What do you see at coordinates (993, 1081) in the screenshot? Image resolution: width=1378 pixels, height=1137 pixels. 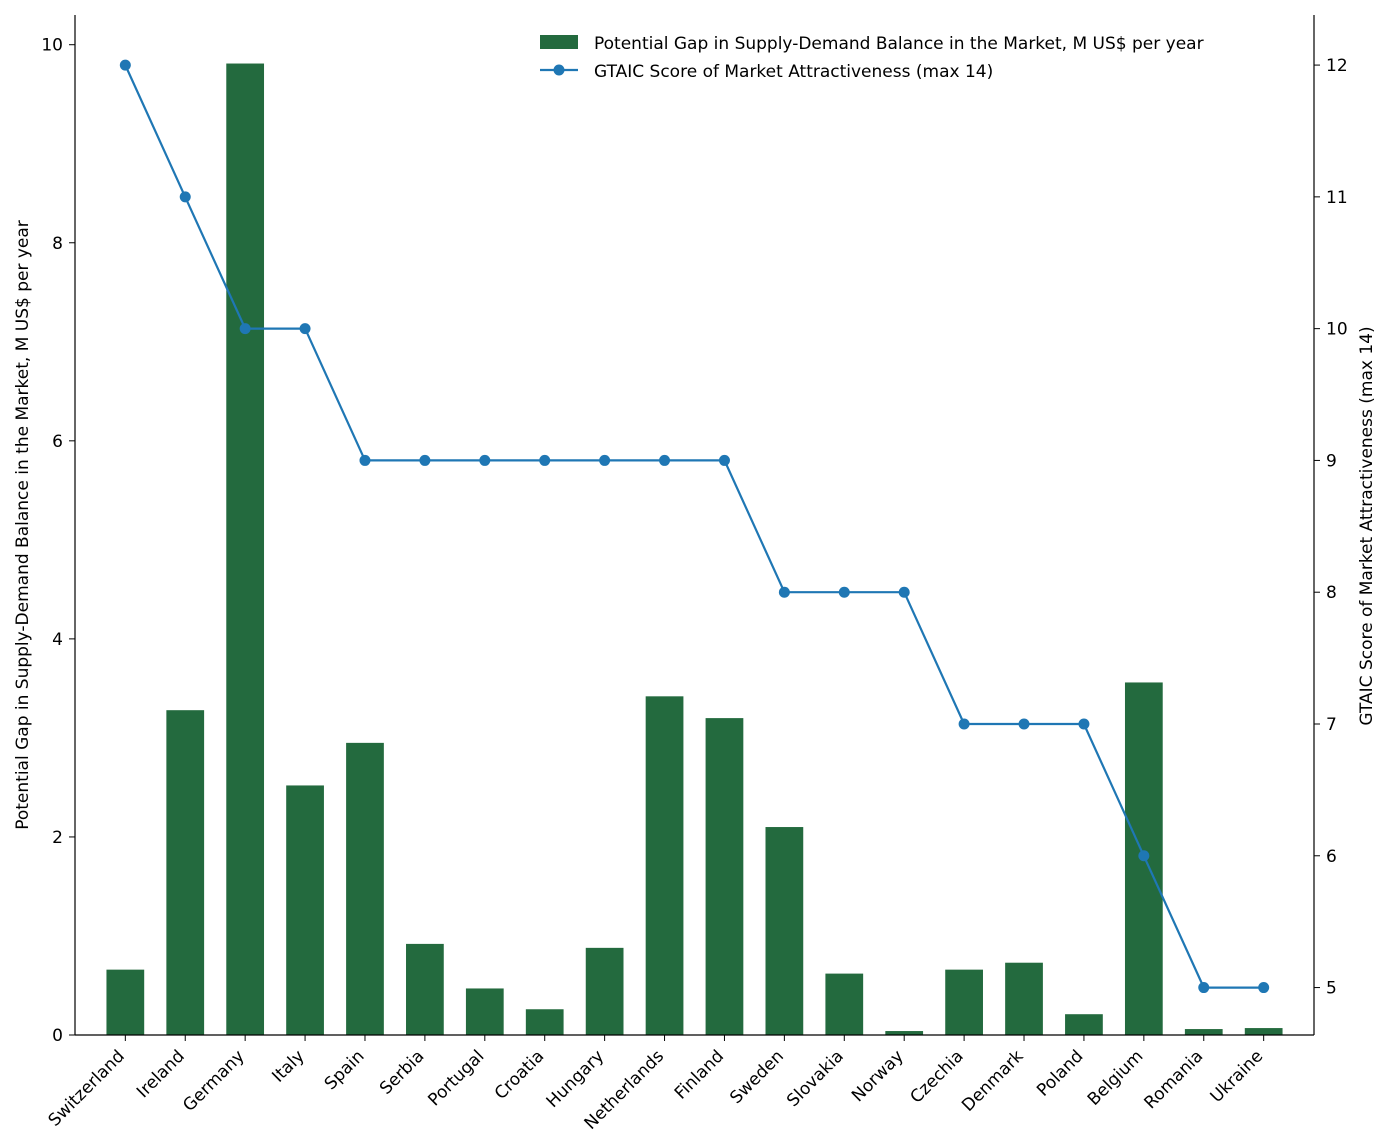 I see `x-tick-label: Denmark` at bounding box center [993, 1081].